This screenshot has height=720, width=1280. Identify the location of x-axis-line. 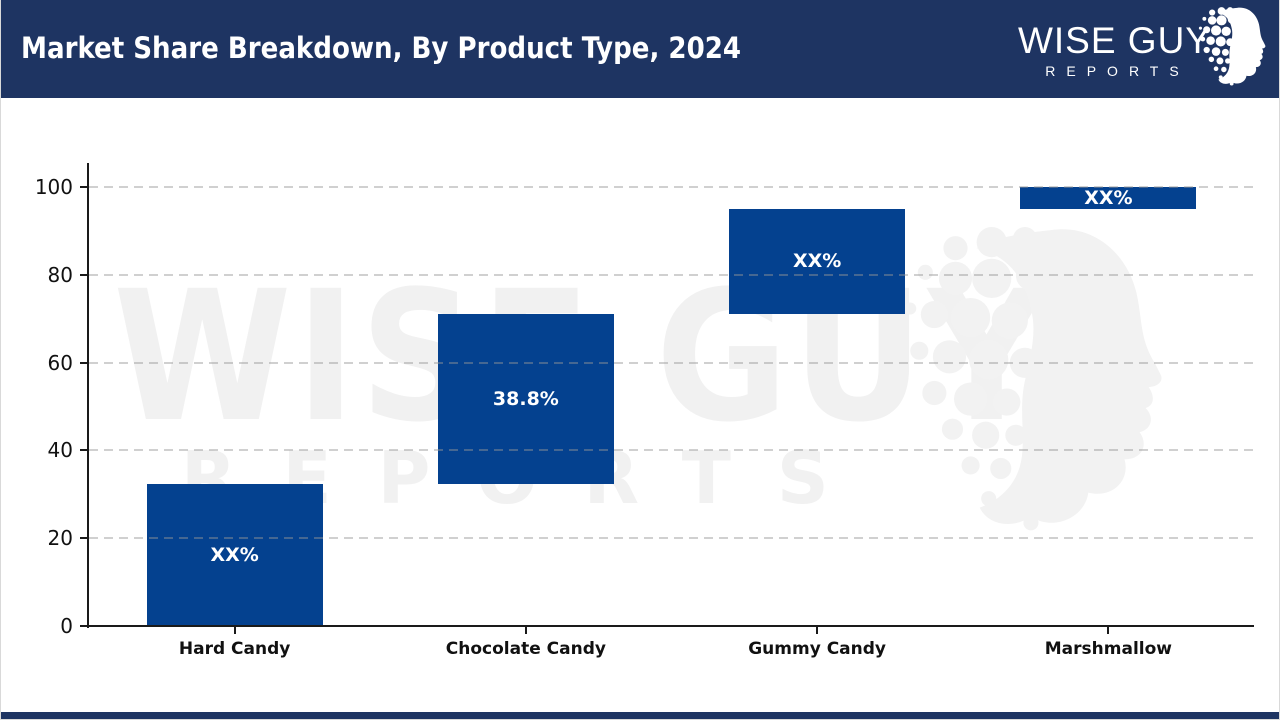
(670, 626).